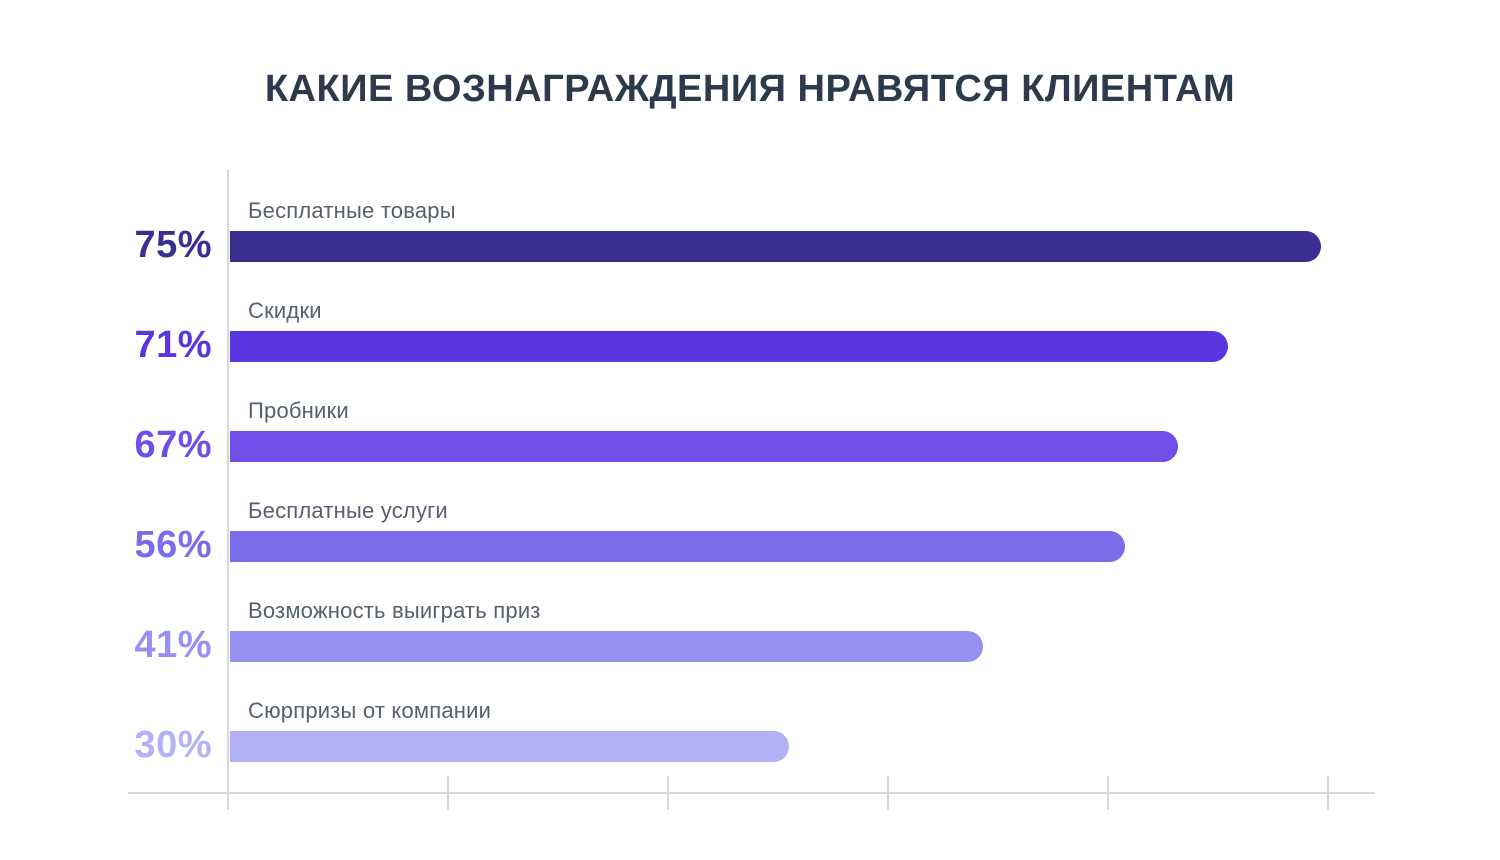  Describe the element at coordinates (370, 710) in the screenshot. I see `category-label: Сюрпризы от компании` at that location.